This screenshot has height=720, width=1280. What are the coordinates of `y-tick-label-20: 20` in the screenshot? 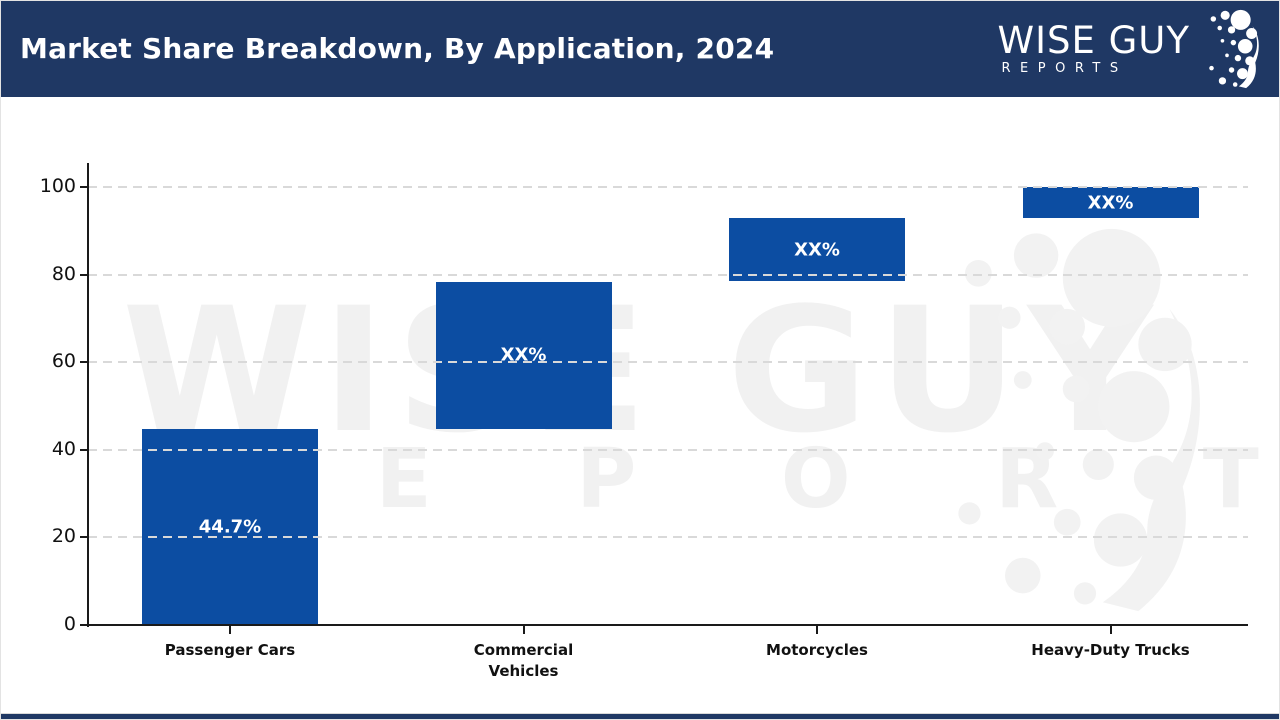 It's located at (63, 536).